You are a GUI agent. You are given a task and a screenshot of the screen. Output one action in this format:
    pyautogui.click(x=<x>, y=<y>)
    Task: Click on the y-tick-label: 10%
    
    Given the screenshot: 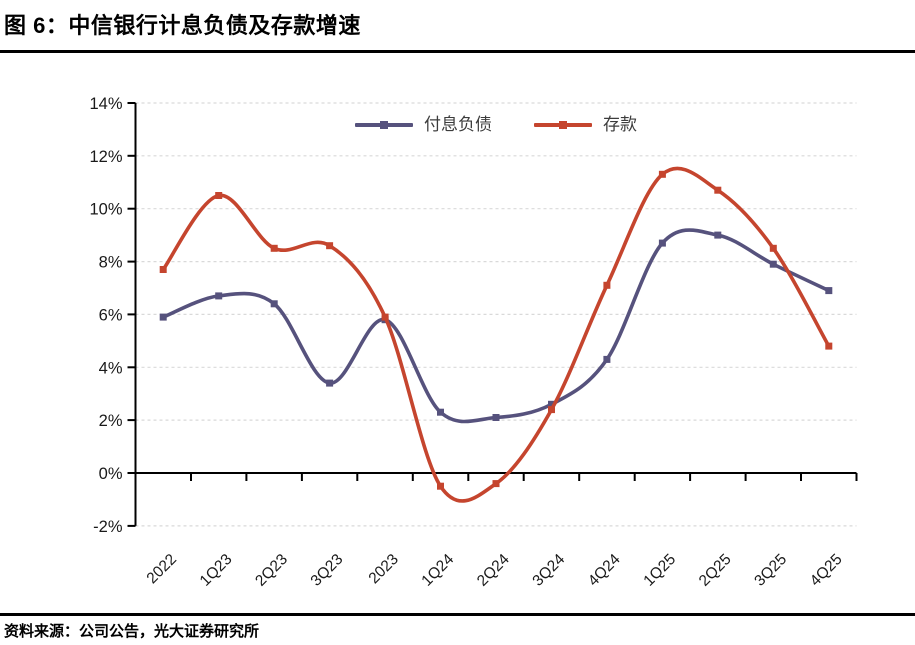 What is the action you would take?
    pyautogui.click(x=105, y=210)
    